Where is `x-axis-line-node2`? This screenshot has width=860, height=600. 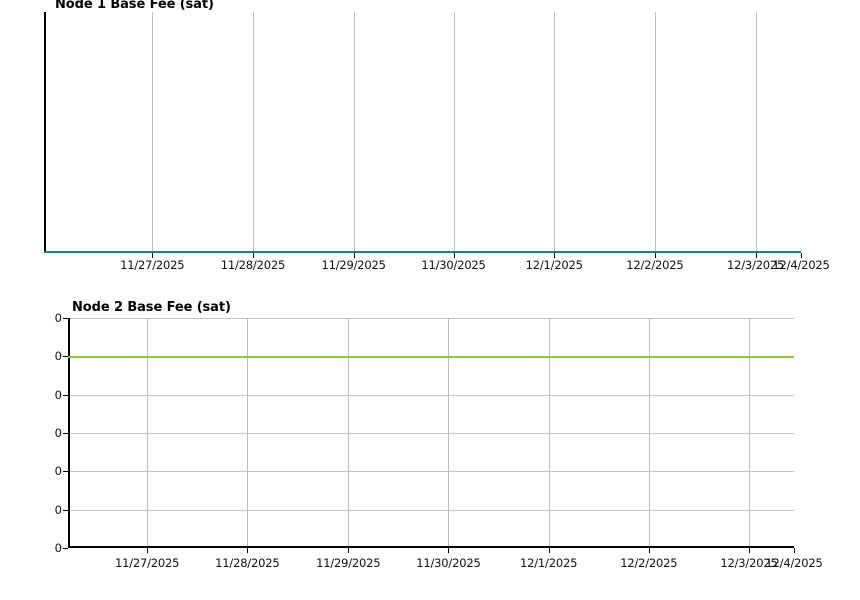
x-axis-line-node2 is located at coordinates (431, 547).